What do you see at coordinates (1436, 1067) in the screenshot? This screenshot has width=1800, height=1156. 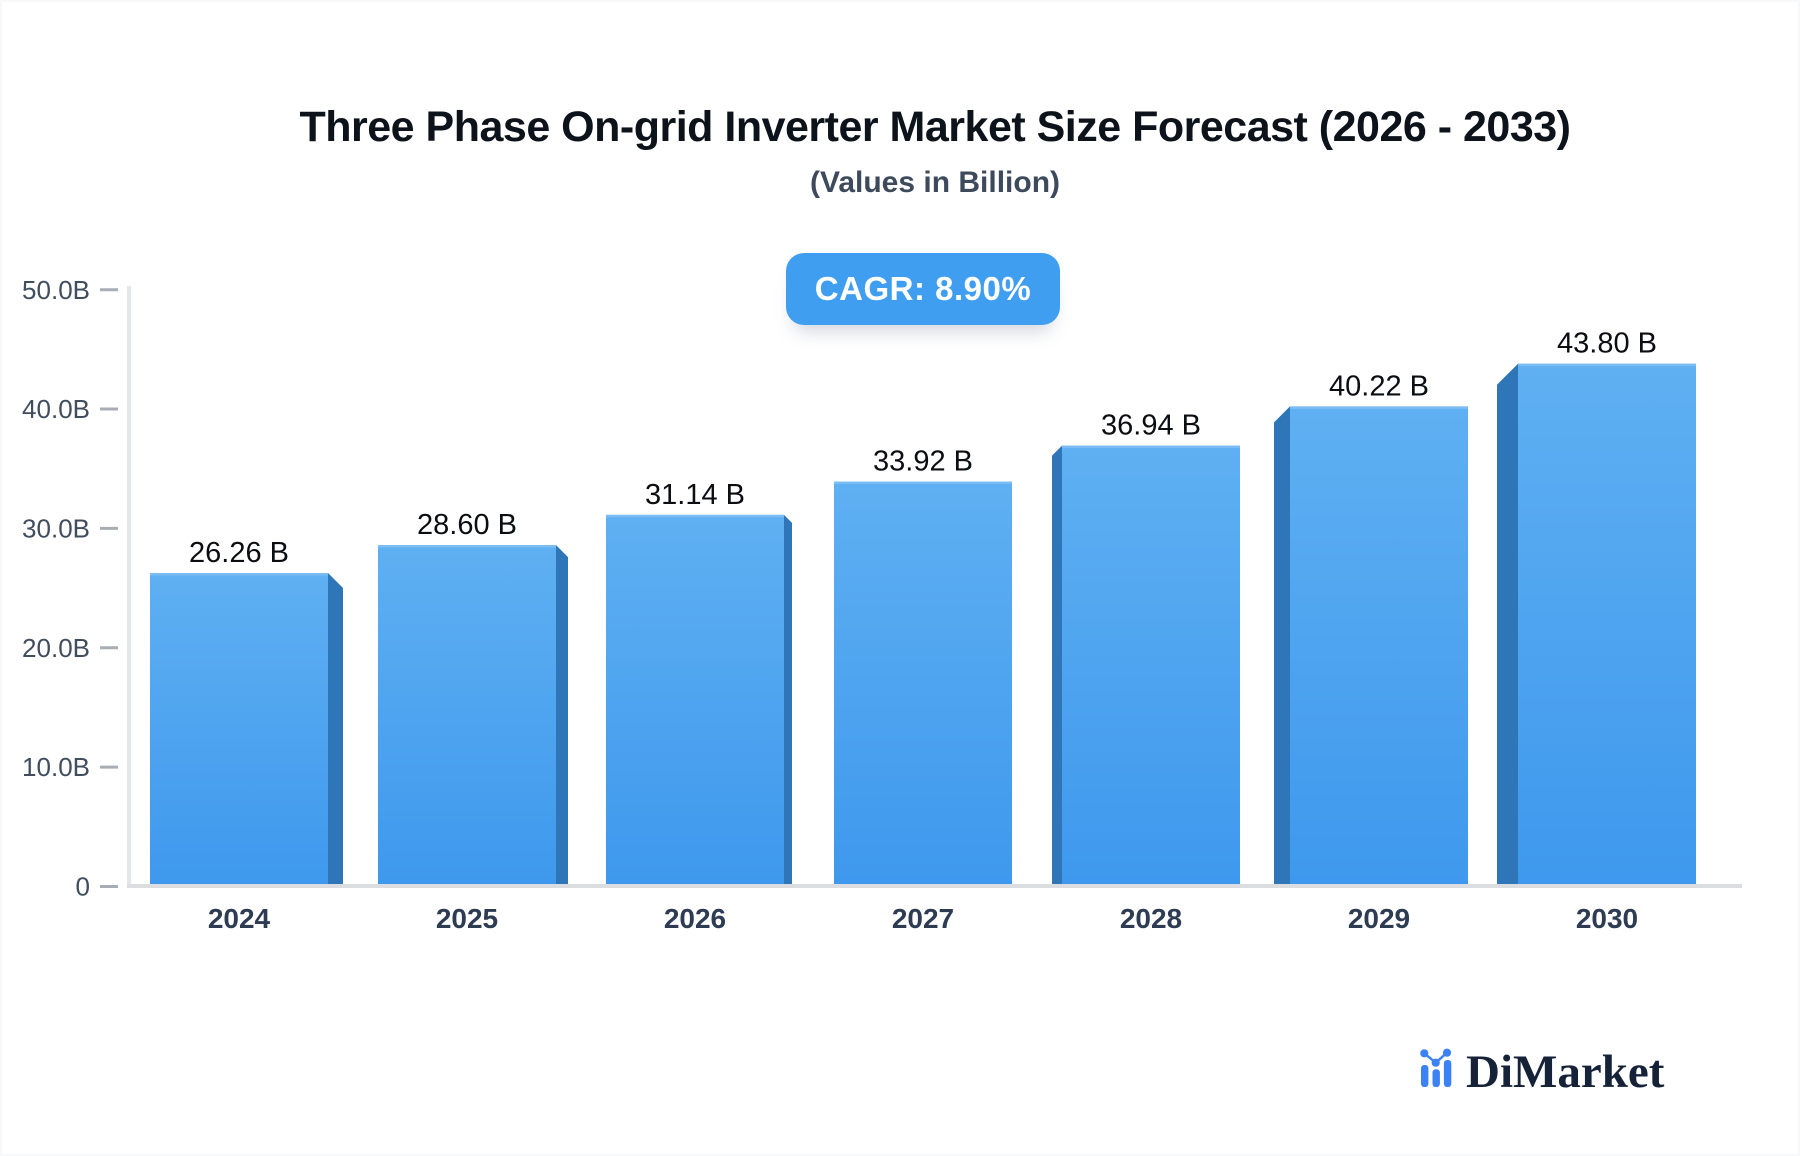 I see `bar-chart-logo-icon` at bounding box center [1436, 1067].